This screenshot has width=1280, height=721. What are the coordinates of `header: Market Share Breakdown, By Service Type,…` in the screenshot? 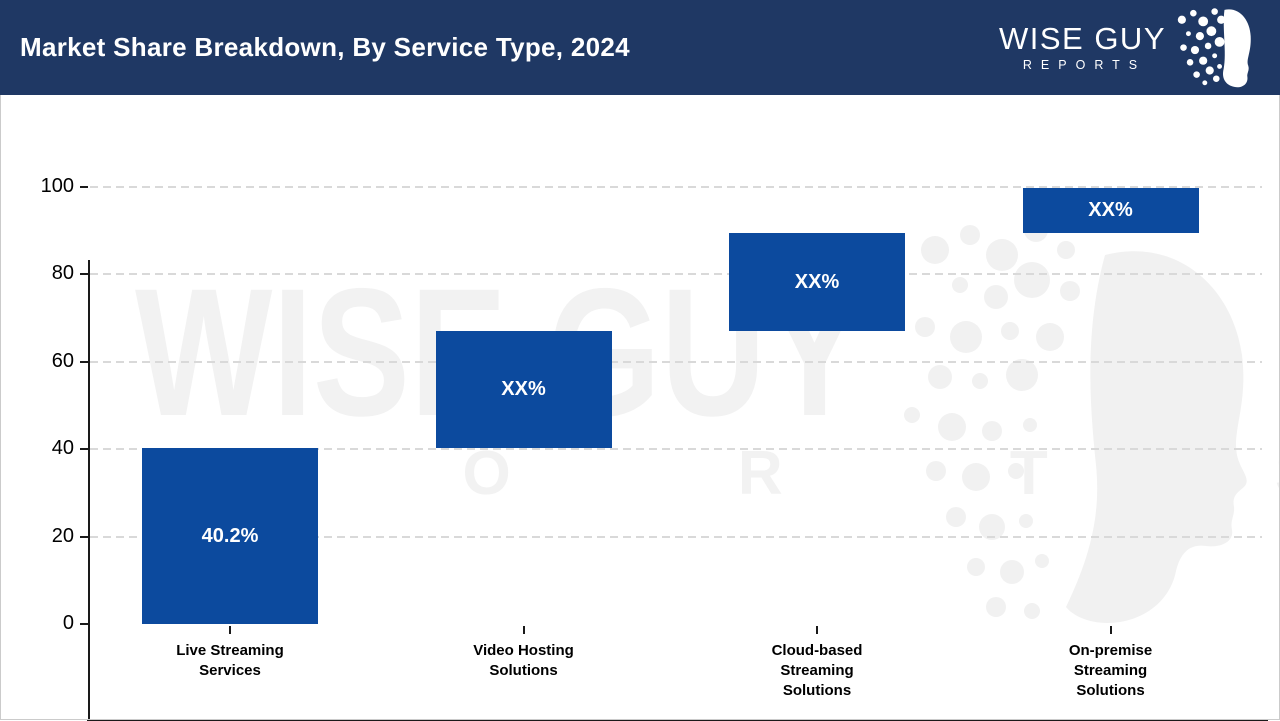 It's located at (640, 47).